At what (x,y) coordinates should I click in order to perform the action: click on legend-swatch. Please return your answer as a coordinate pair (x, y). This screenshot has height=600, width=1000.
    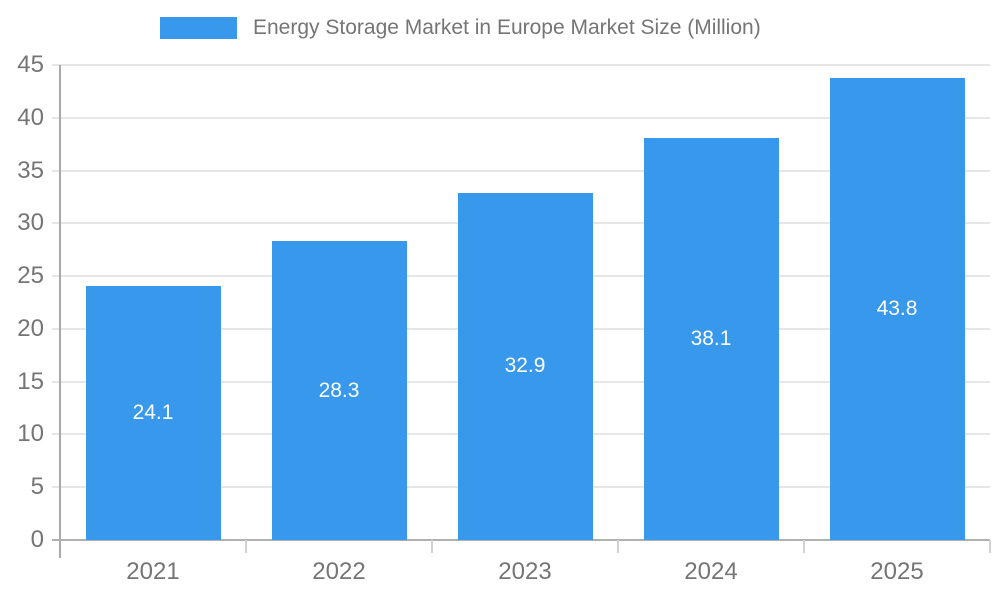
    Looking at the image, I should click on (198, 28).